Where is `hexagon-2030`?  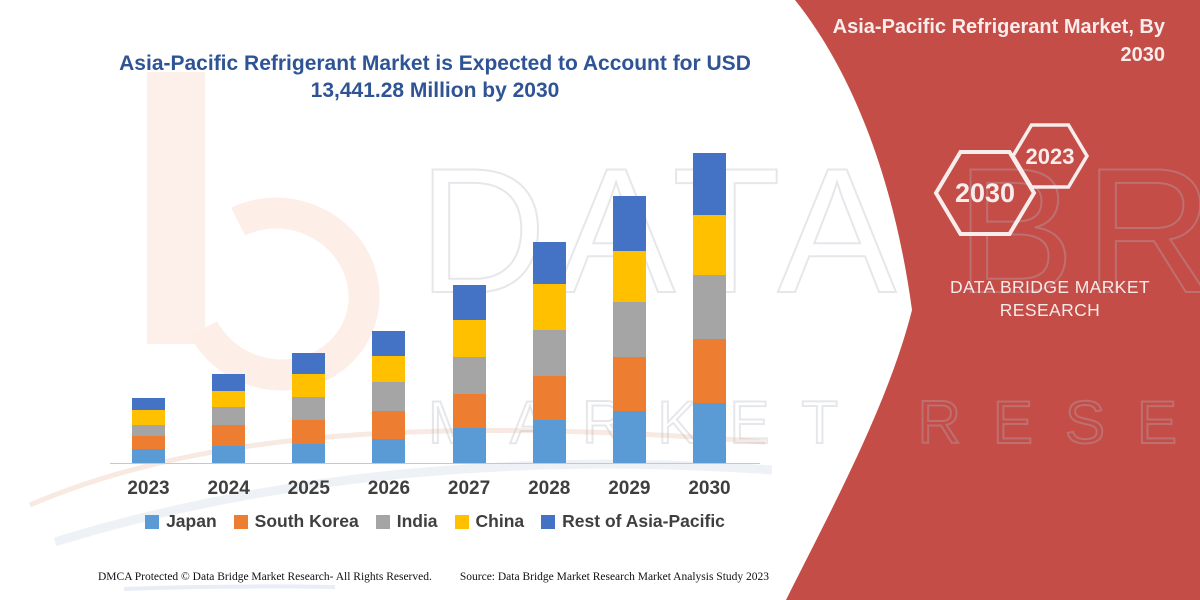 hexagon-2030 is located at coordinates (985, 193).